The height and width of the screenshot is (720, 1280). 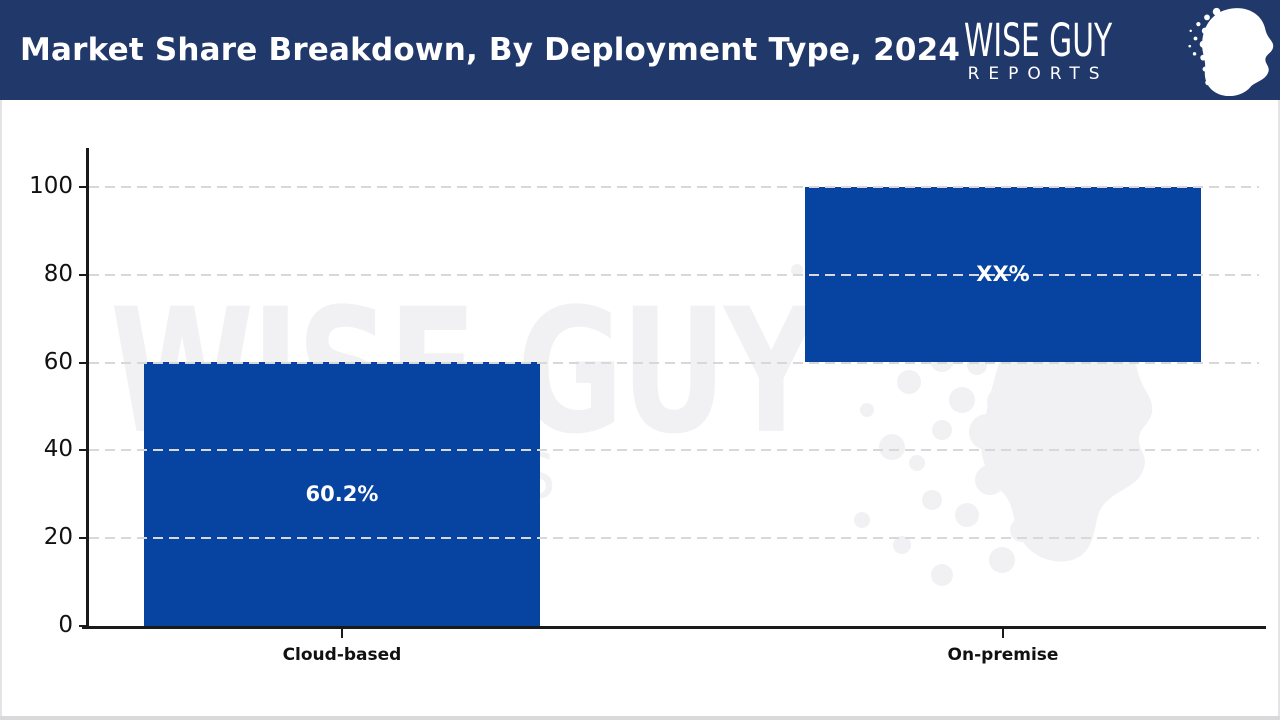 What do you see at coordinates (1037, 40) in the screenshot?
I see `logo-wordmark: WISE GUY` at bounding box center [1037, 40].